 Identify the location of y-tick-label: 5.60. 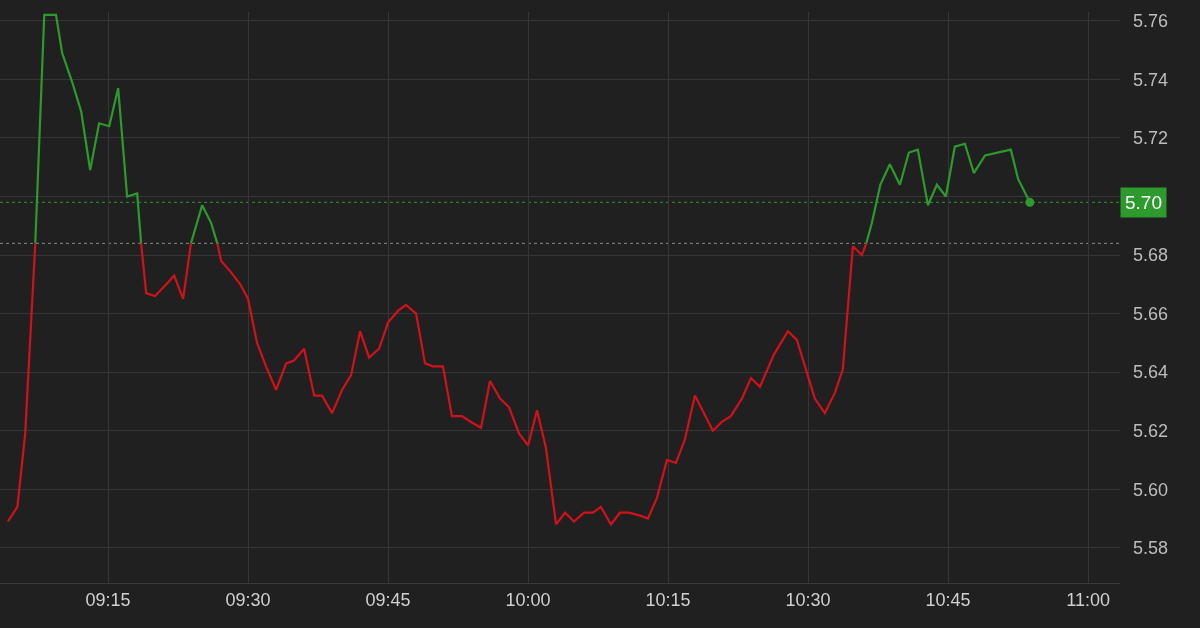
(1151, 489).